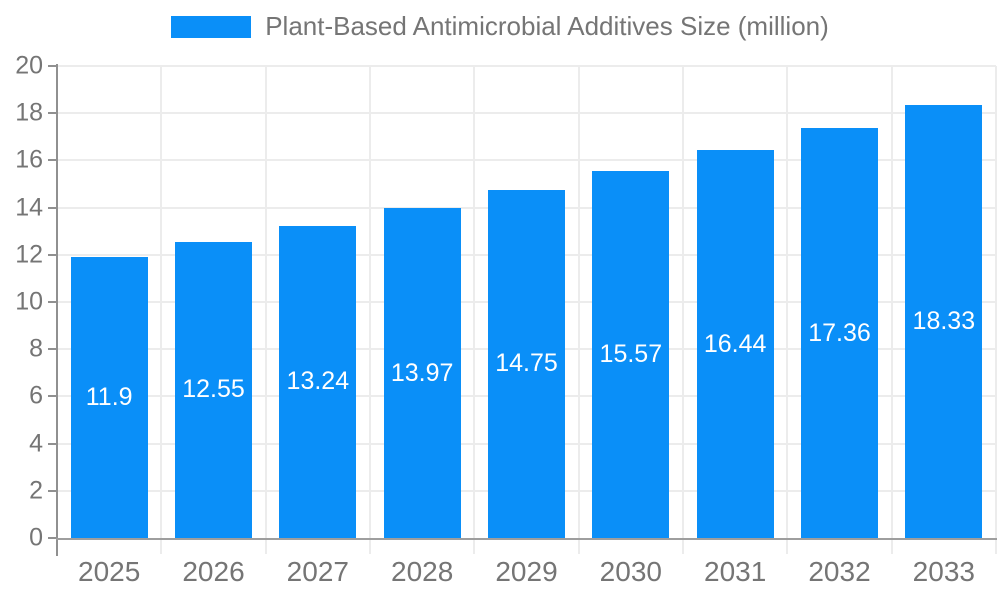 The image size is (1000, 600). Describe the element at coordinates (735, 571) in the screenshot. I see `x-axis-label: 2031` at that location.